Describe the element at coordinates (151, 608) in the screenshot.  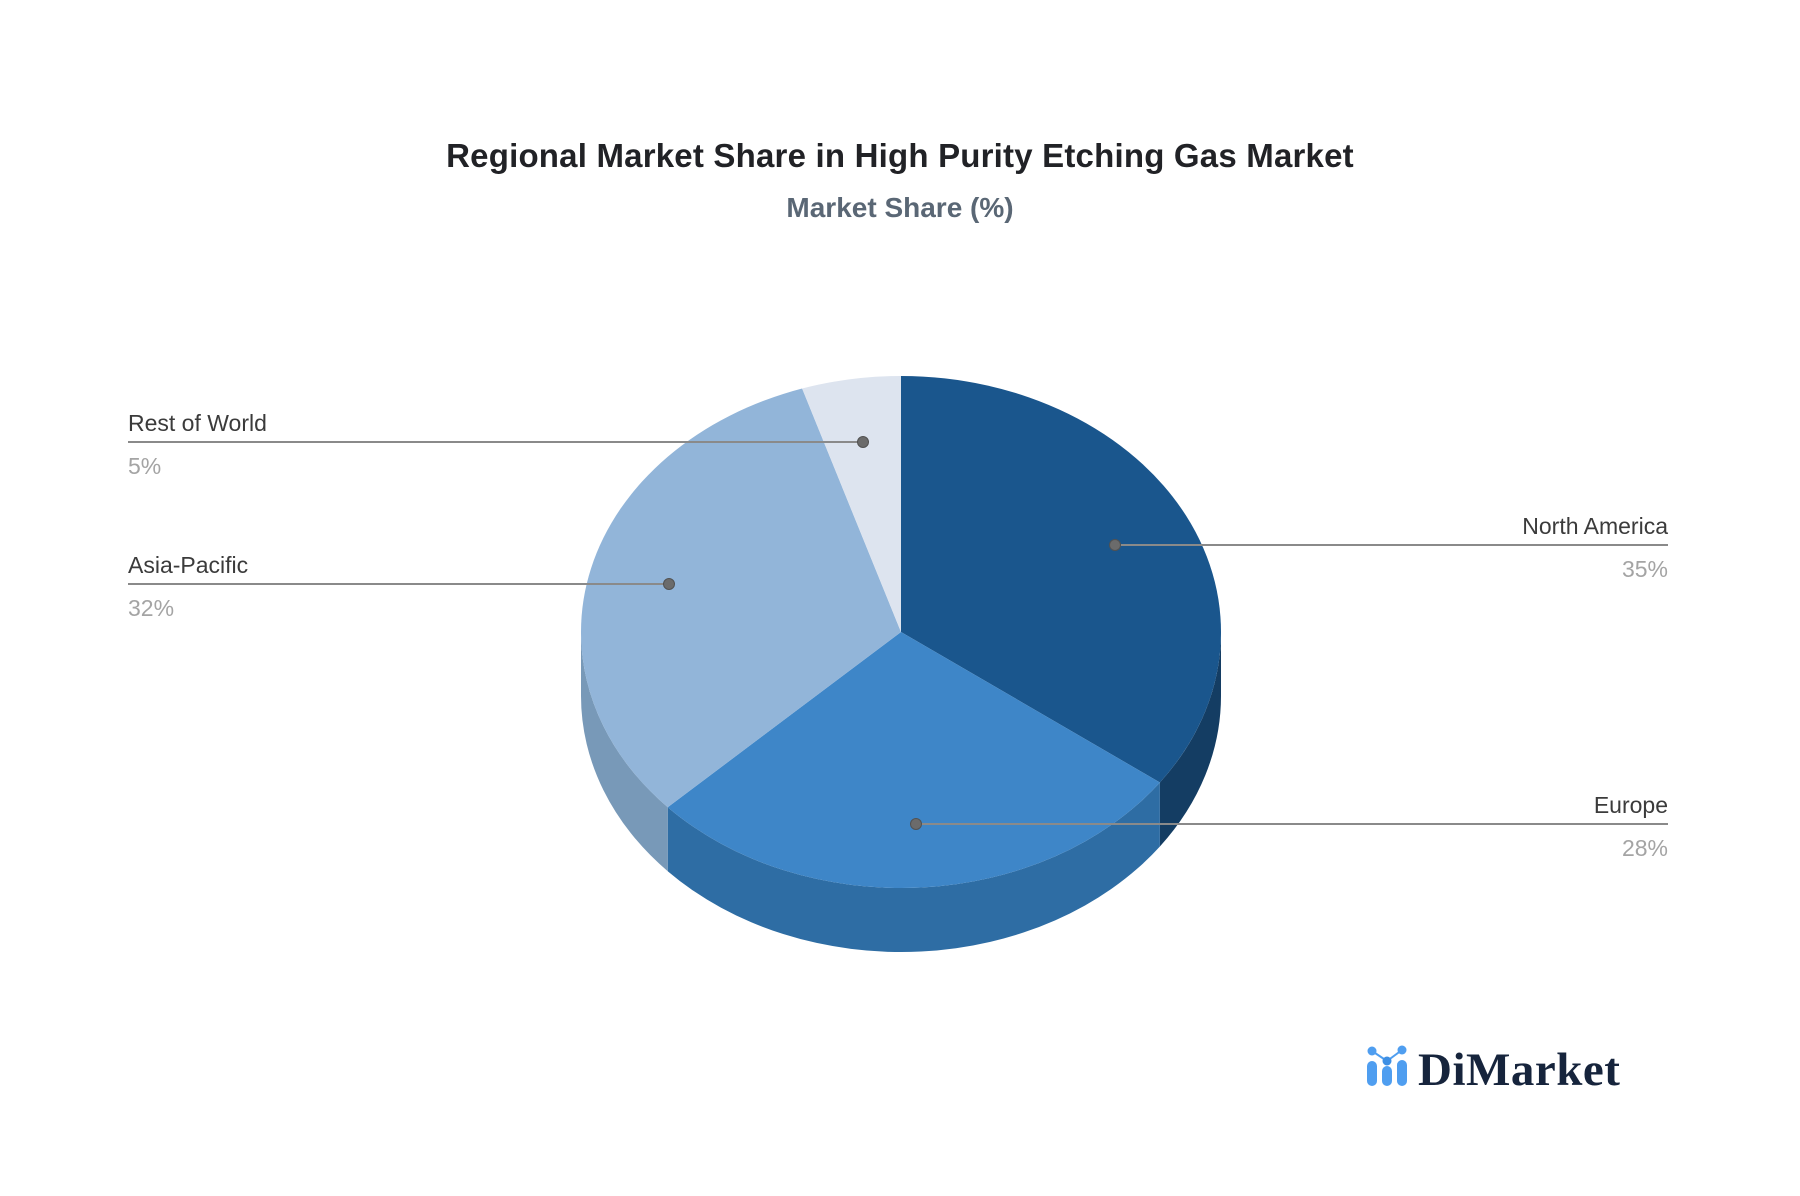
I see `slice-value-asia-pacific: 32%` at that location.